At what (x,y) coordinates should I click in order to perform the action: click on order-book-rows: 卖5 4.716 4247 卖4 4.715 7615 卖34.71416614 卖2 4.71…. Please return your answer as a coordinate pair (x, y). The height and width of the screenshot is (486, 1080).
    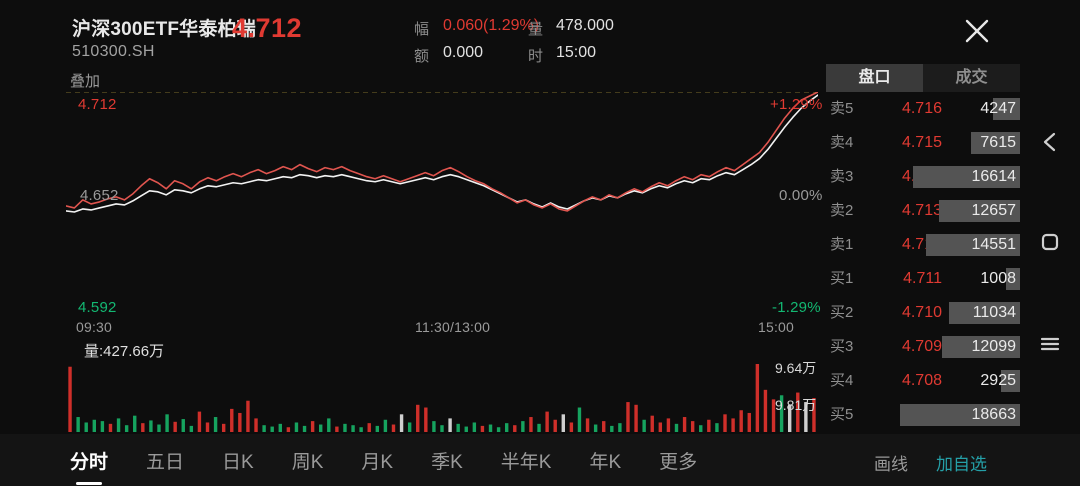
    Looking at the image, I should click on (923, 262).